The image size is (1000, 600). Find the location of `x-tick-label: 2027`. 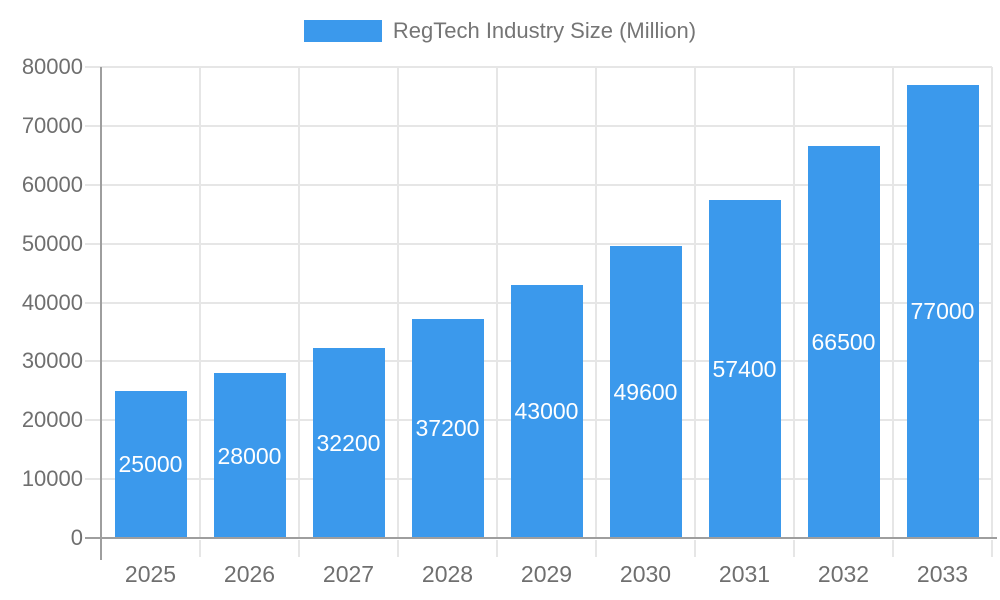

x-tick-label: 2027 is located at coordinates (348, 574).